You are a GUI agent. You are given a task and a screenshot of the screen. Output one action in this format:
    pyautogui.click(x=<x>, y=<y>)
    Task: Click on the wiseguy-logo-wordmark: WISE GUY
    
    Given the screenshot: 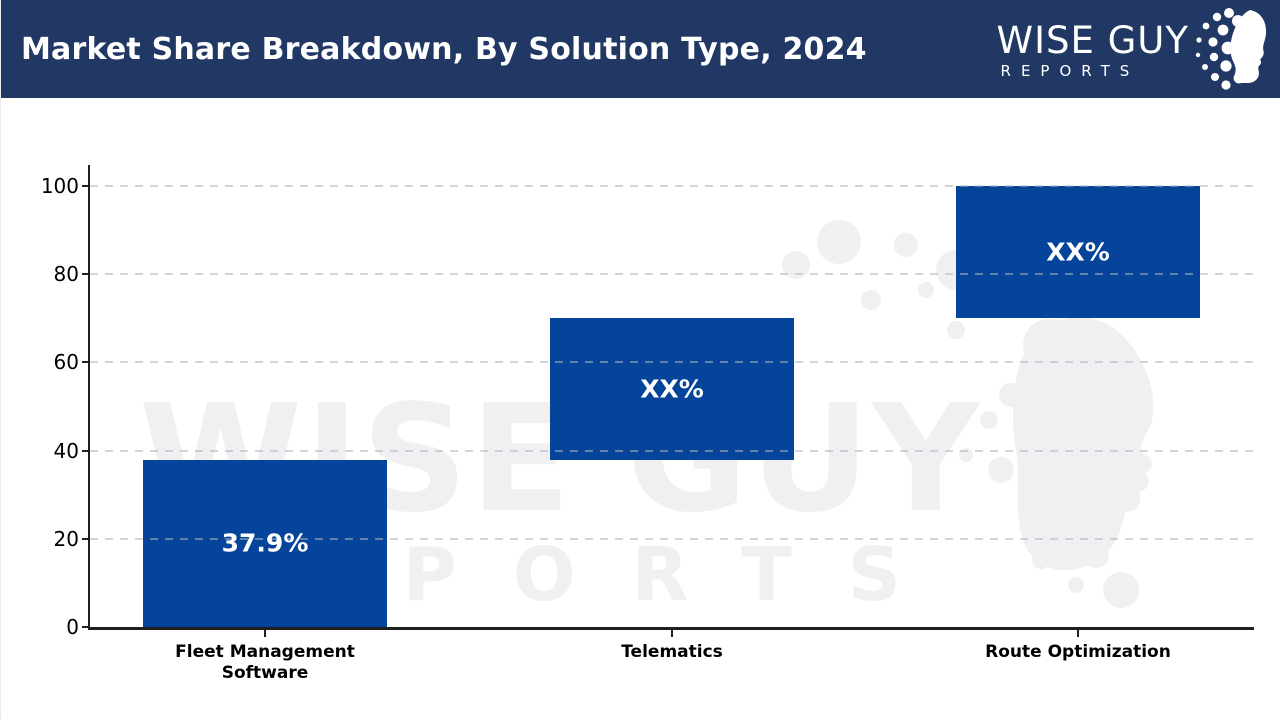 What is the action you would take?
    pyautogui.click(x=1092, y=40)
    